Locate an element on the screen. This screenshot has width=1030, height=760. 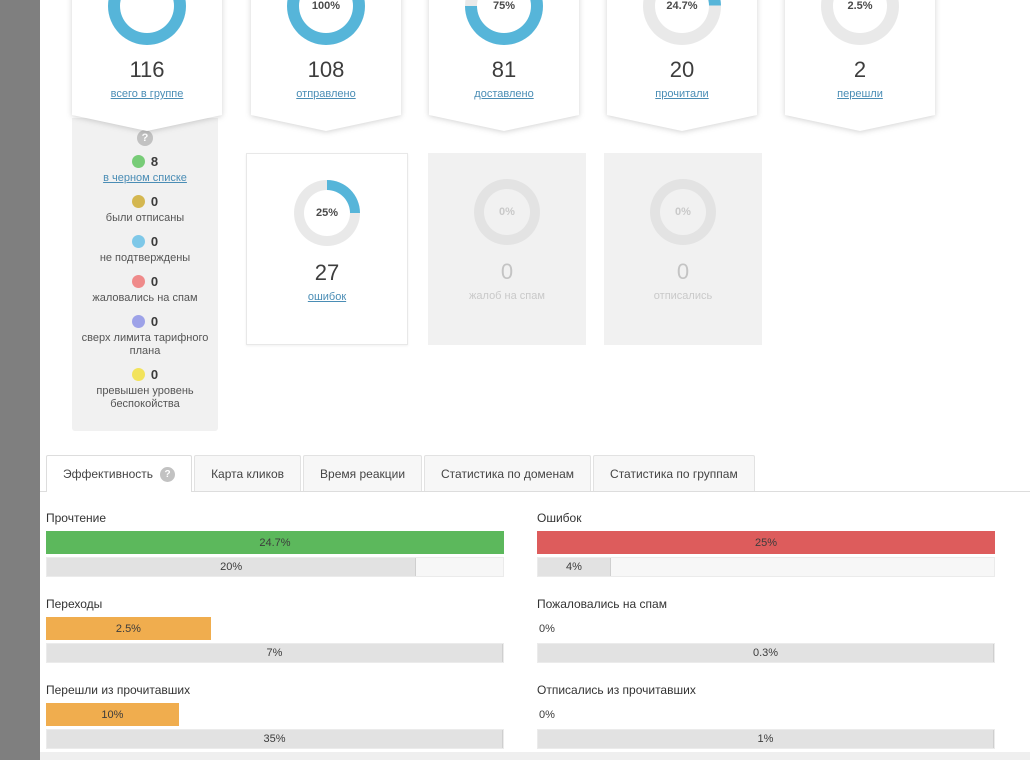
stat-block-reading: Прочтение 24.7% 20% is located at coordinates (275, 544).